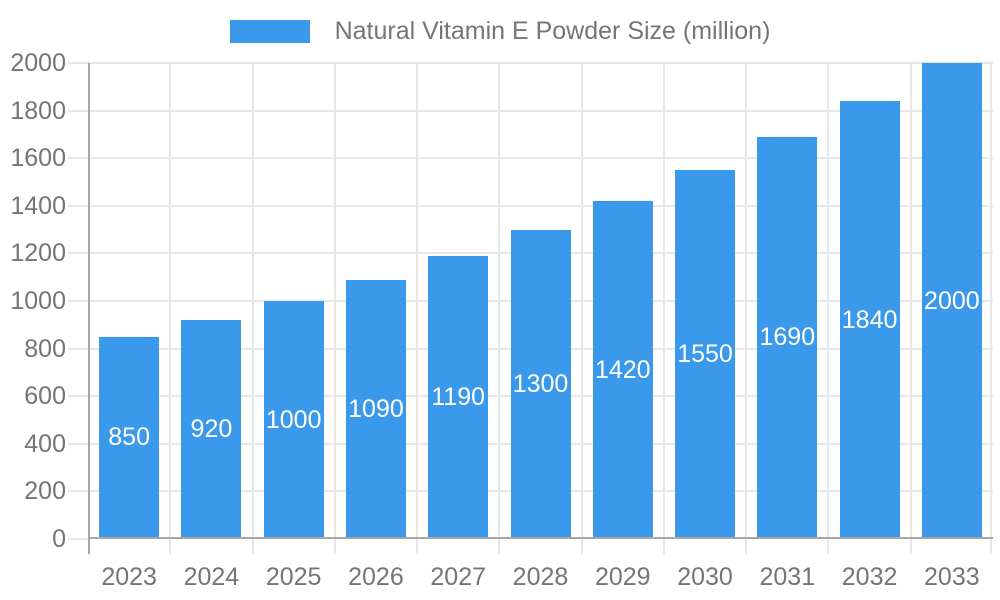 Image resolution: width=1000 pixels, height=600 pixels. I want to click on bar-2024: 920, so click(211, 429).